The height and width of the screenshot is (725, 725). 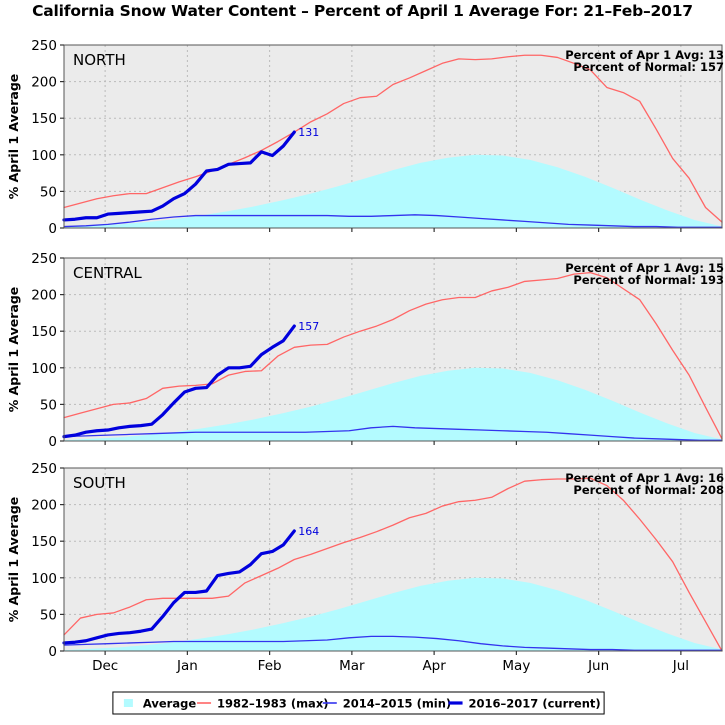 I want to click on annotation-percent-normal: Percent of Normal: 157, so click(x=648, y=67).